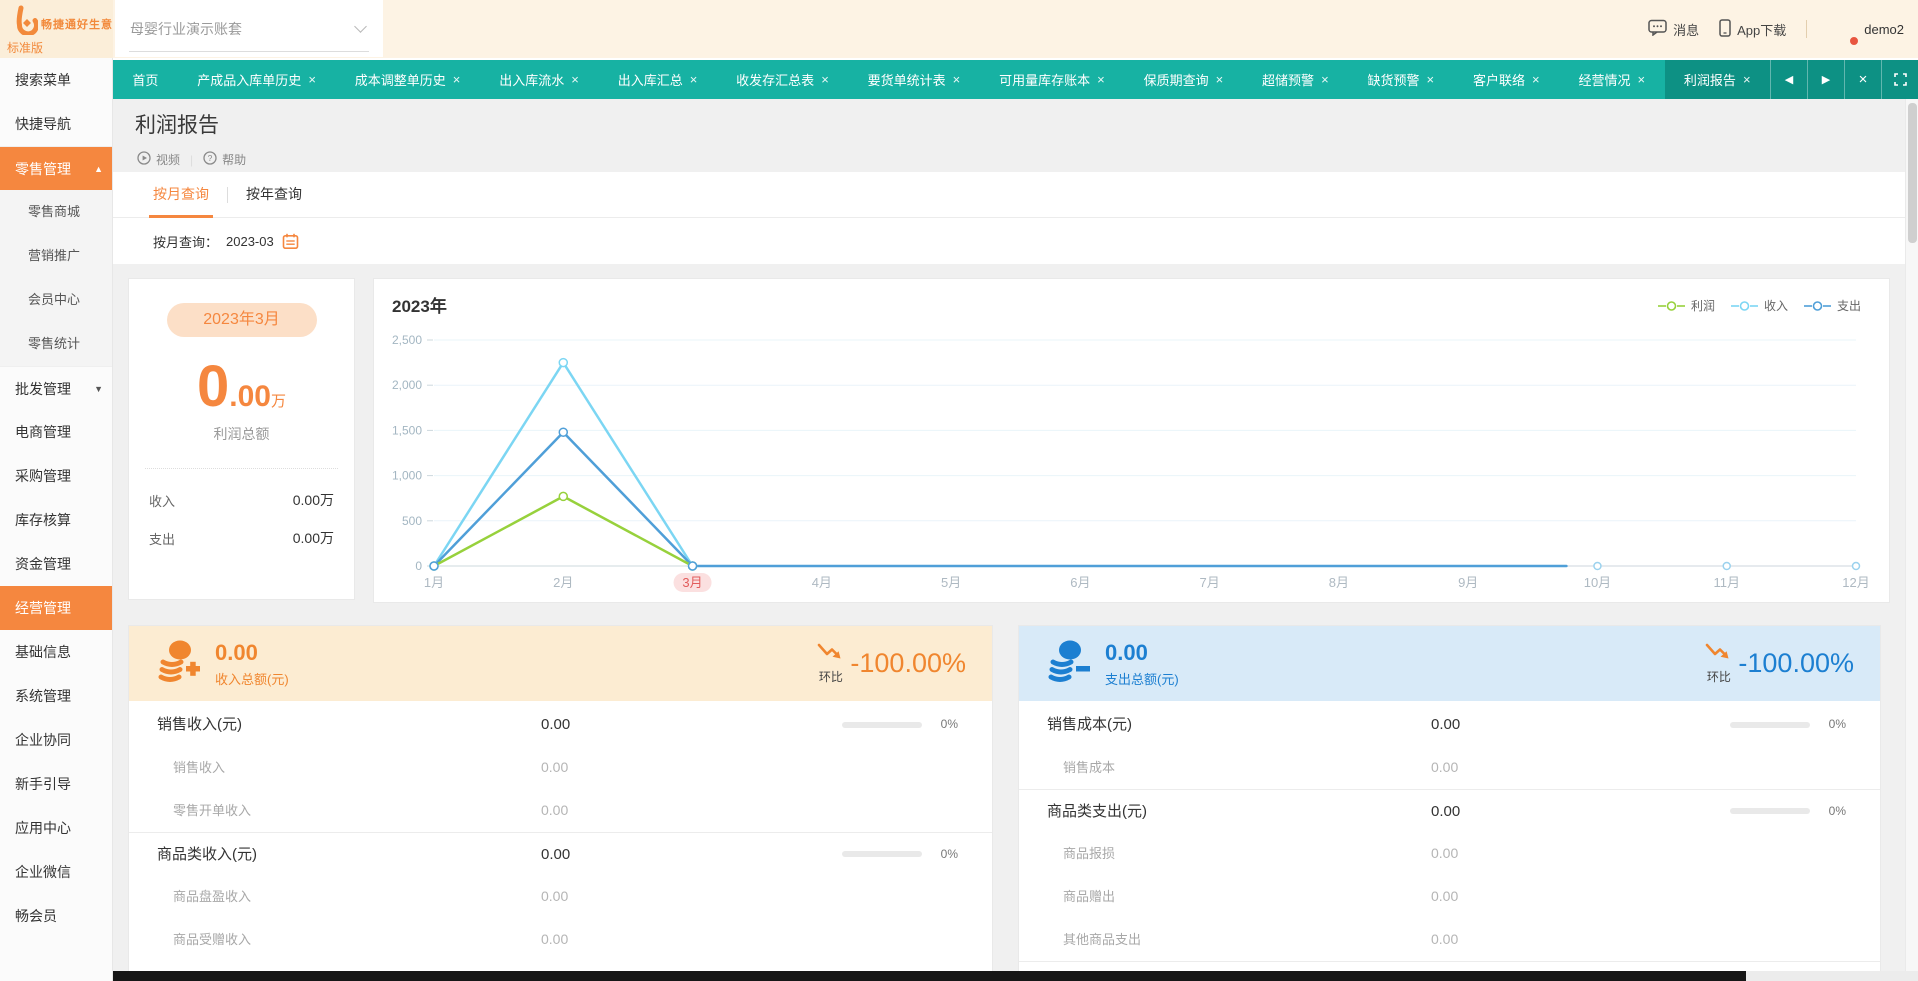  What do you see at coordinates (657, 79) in the screenshot?
I see `tab-出入库汇总: 出入库汇总 ×` at bounding box center [657, 79].